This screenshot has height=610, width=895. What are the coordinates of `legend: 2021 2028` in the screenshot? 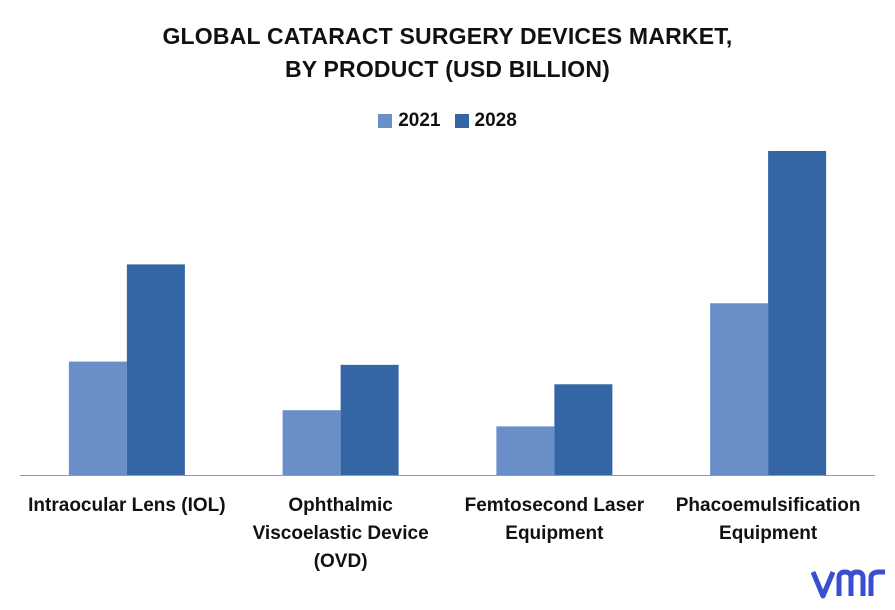 It's located at (447, 121).